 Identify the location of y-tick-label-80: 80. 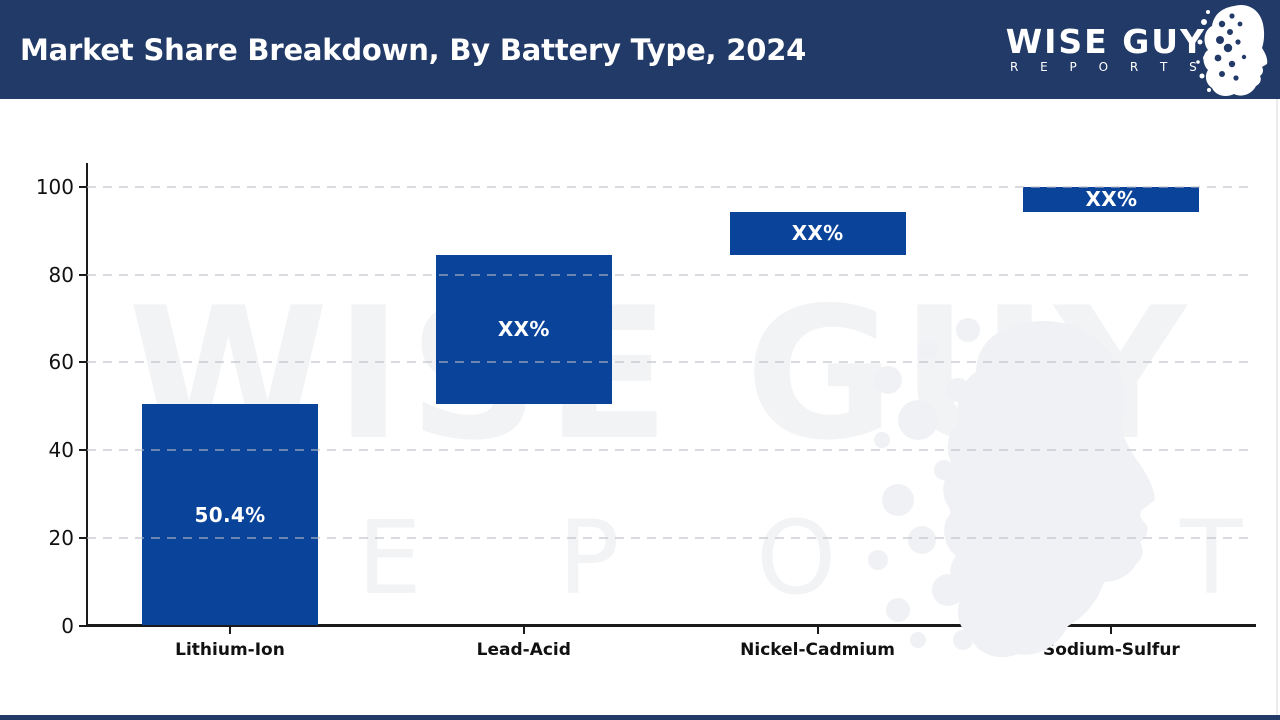
(61, 274).